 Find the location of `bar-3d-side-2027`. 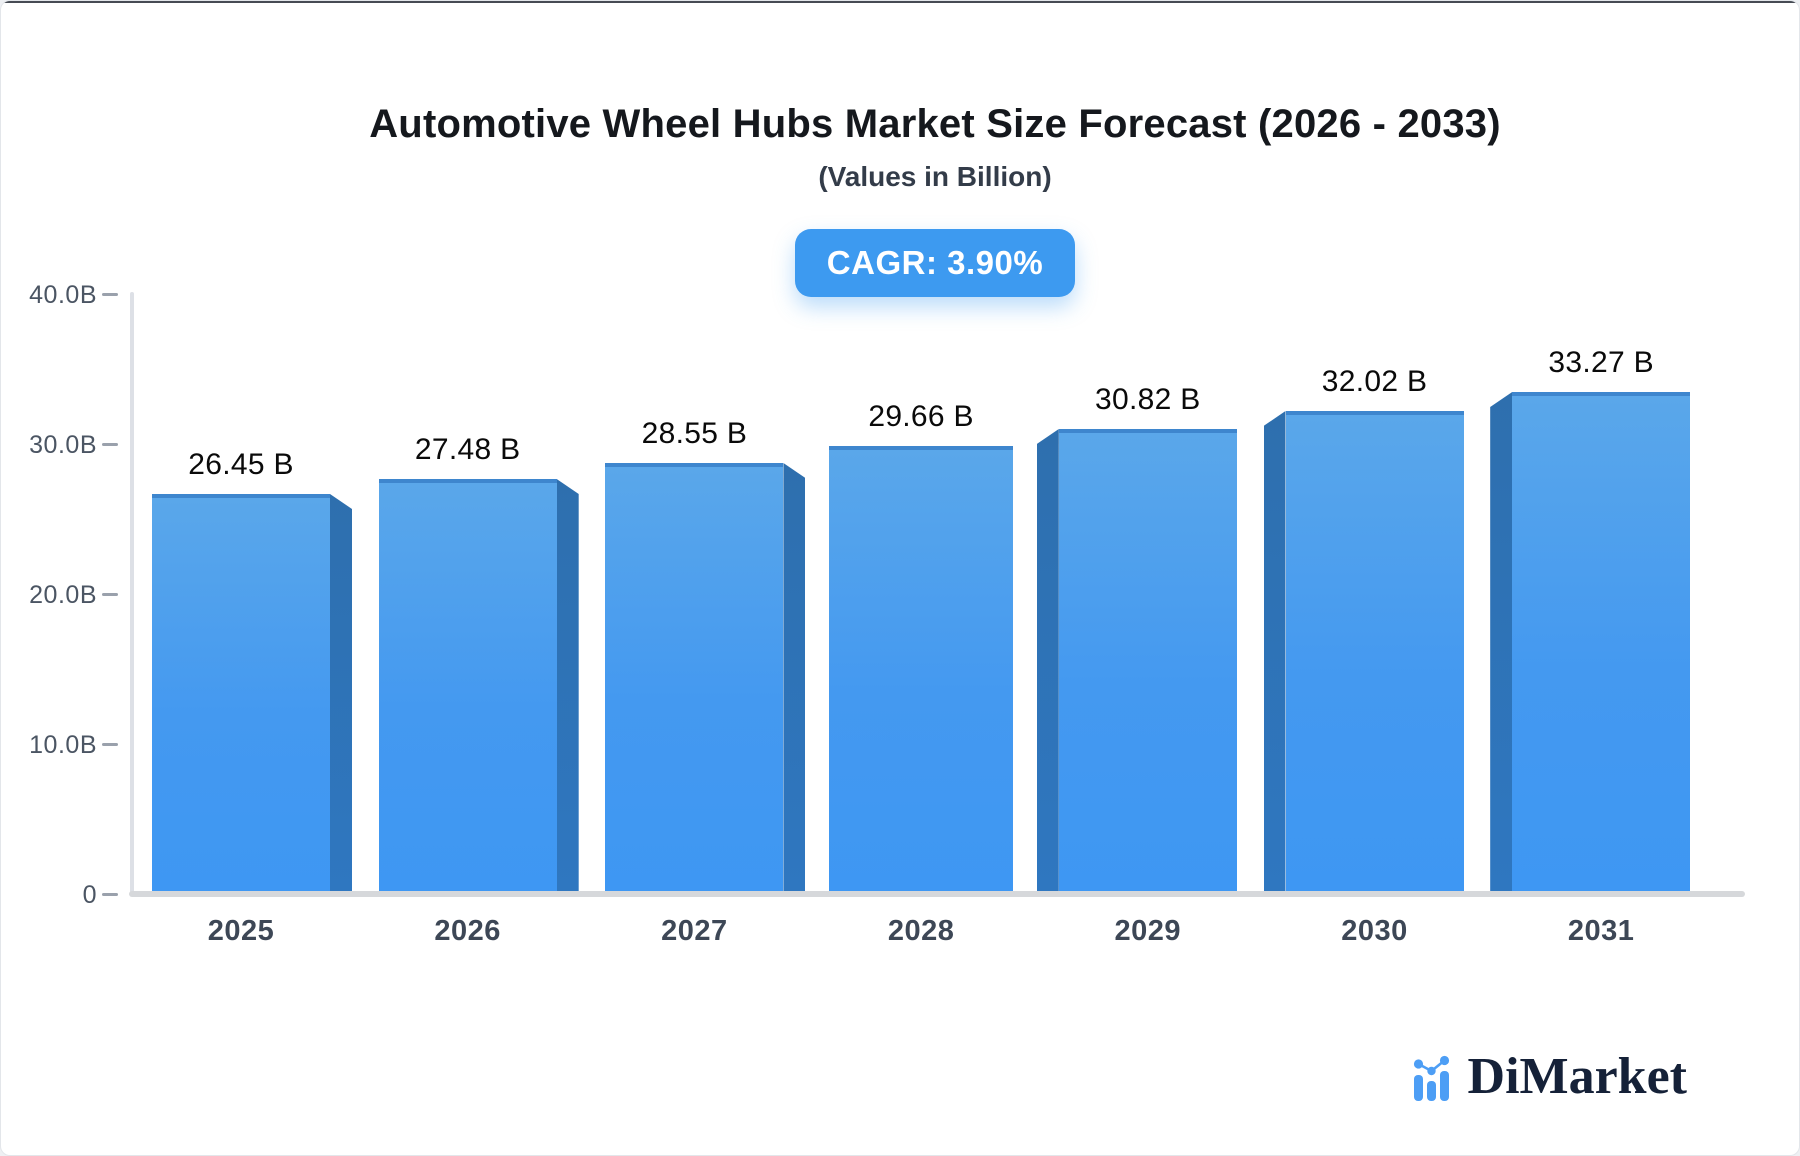

bar-3d-side-2027 is located at coordinates (794, 677).